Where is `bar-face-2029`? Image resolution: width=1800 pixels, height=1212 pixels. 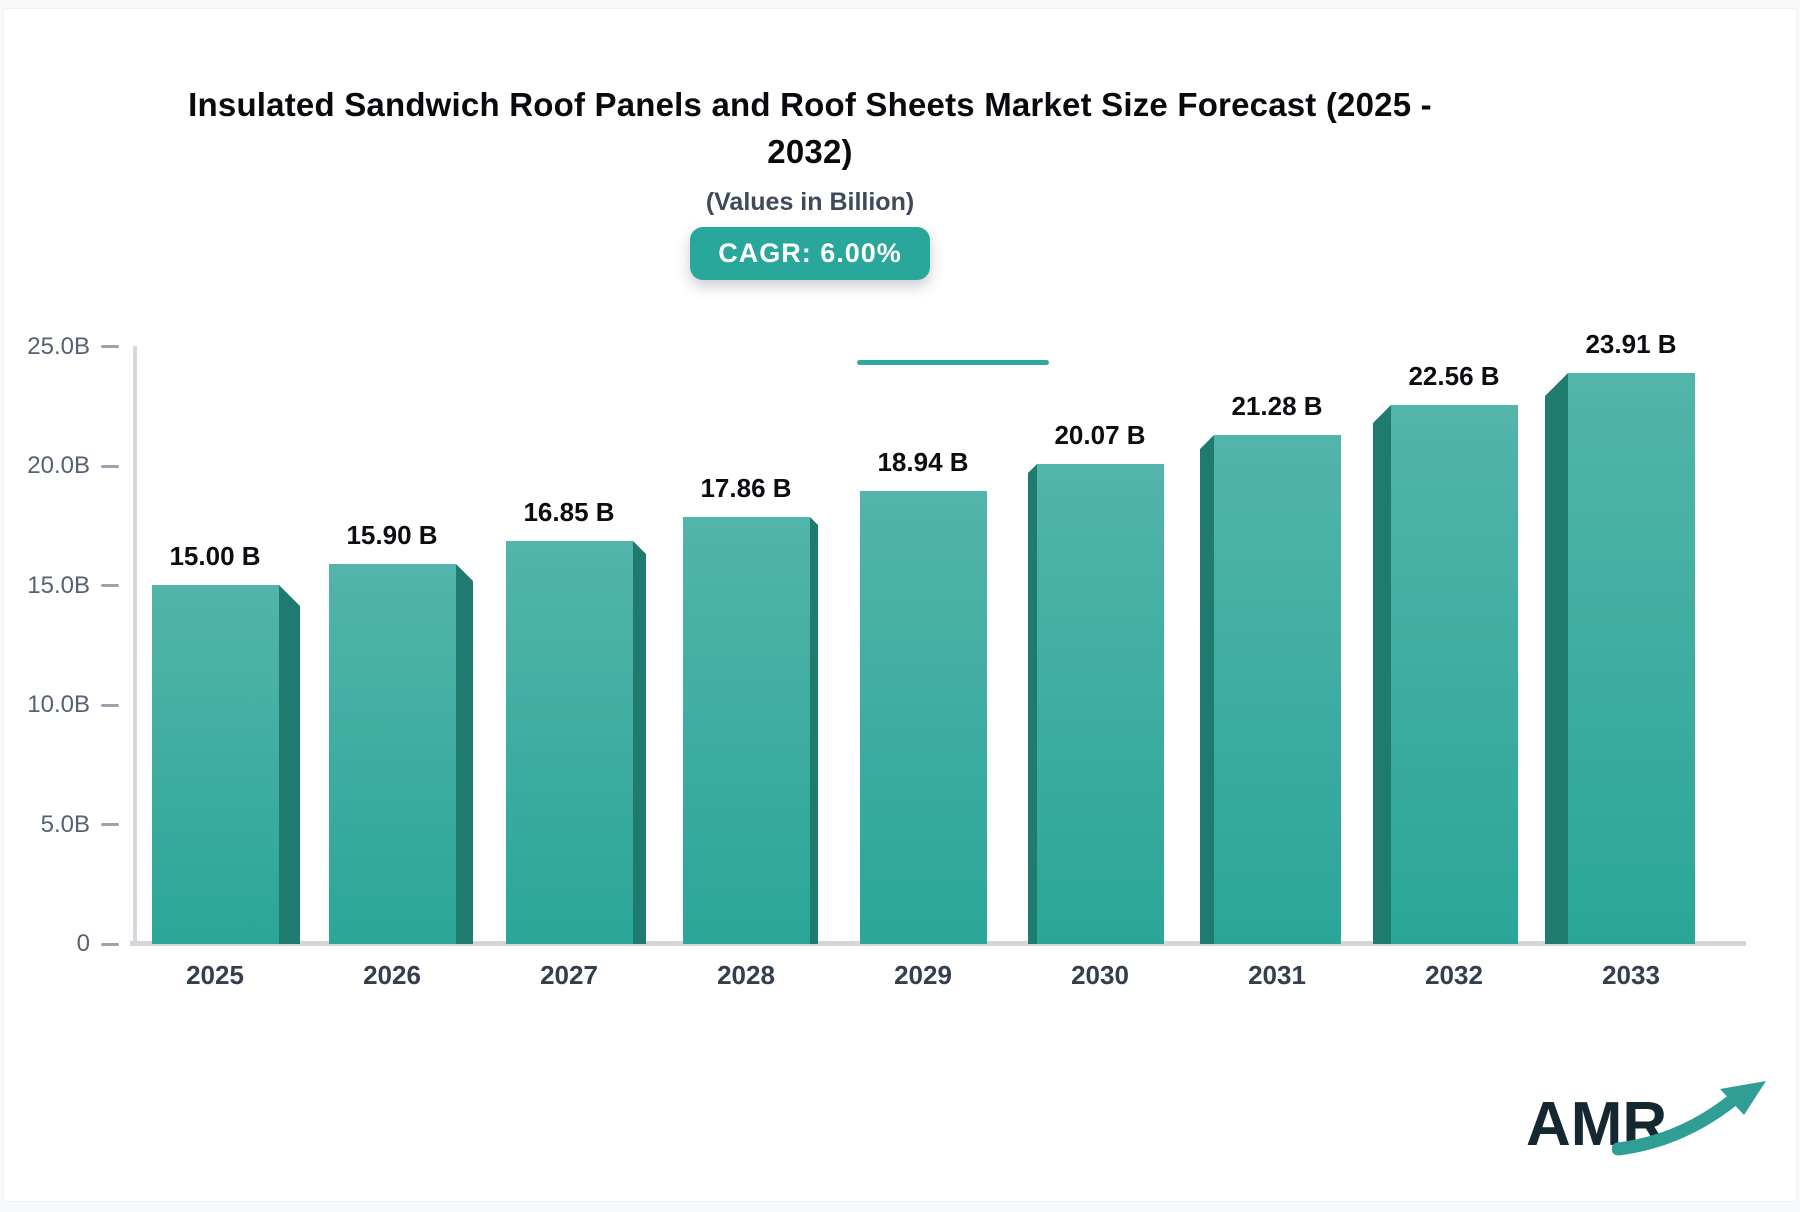 bar-face-2029 is located at coordinates (923, 717).